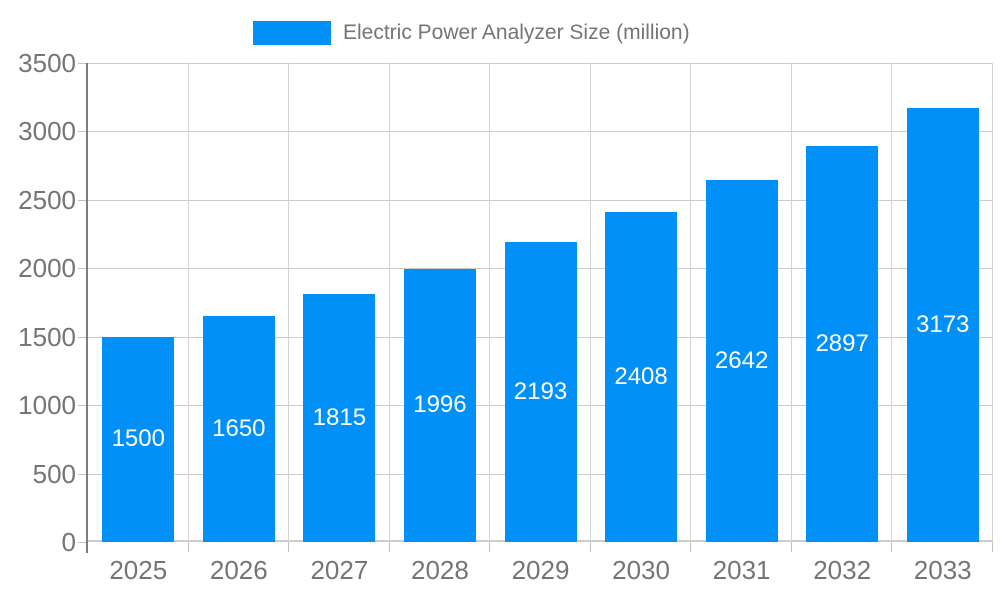 This screenshot has height=600, width=1000. I want to click on x-tick-label: 2033, so click(942, 570).